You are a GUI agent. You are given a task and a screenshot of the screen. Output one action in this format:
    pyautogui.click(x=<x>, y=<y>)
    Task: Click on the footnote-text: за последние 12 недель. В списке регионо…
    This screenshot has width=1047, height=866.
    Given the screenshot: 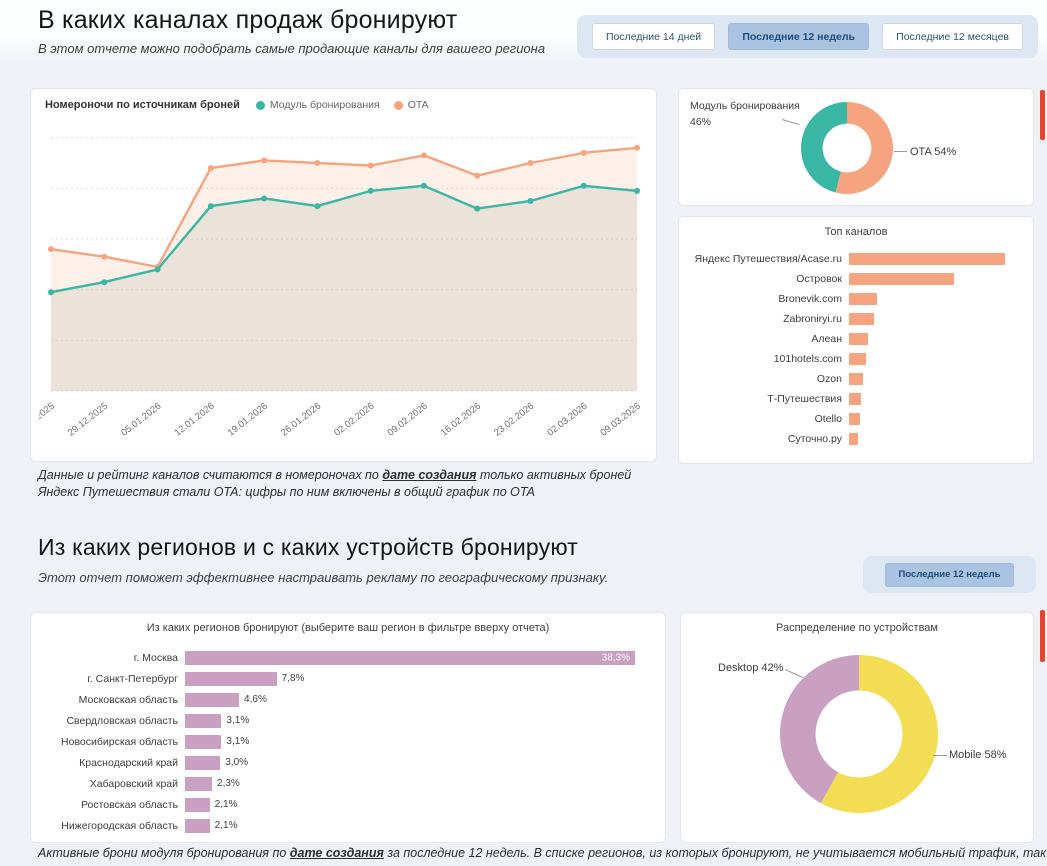 What is the action you would take?
    pyautogui.click(x=715, y=853)
    